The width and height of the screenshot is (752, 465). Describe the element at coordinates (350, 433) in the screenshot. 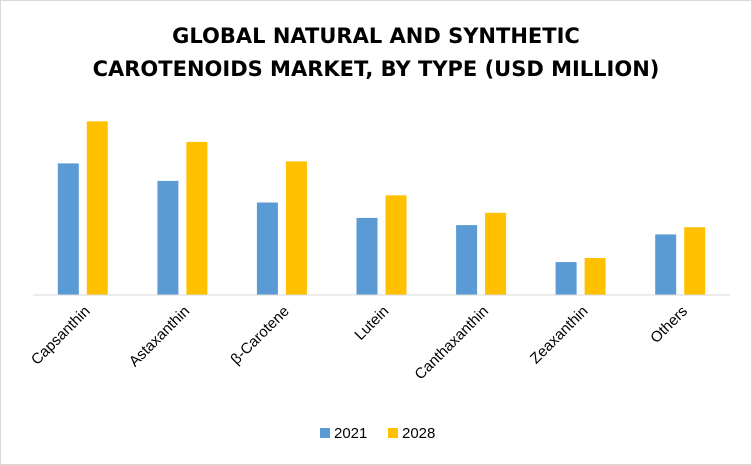

I see `legend-label-2021: 2021` at that location.